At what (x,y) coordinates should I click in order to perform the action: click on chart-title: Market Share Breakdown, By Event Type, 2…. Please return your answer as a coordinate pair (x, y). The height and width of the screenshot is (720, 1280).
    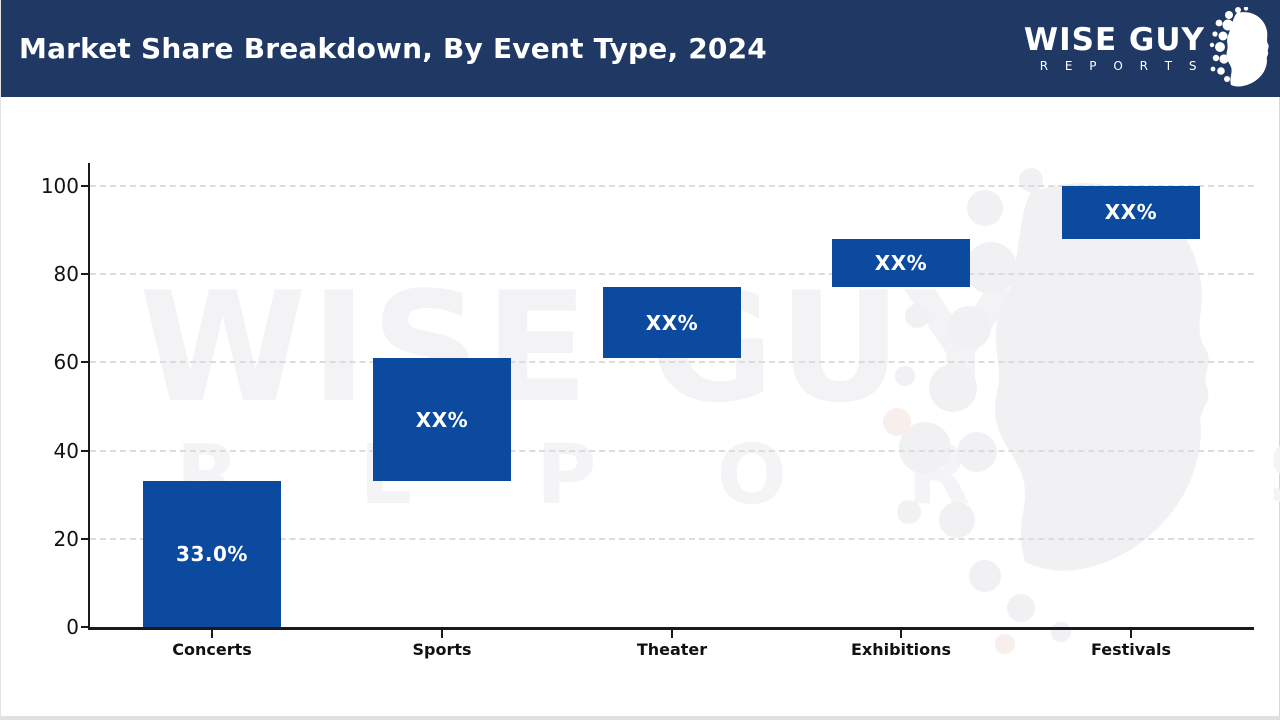
    Looking at the image, I should click on (393, 48).